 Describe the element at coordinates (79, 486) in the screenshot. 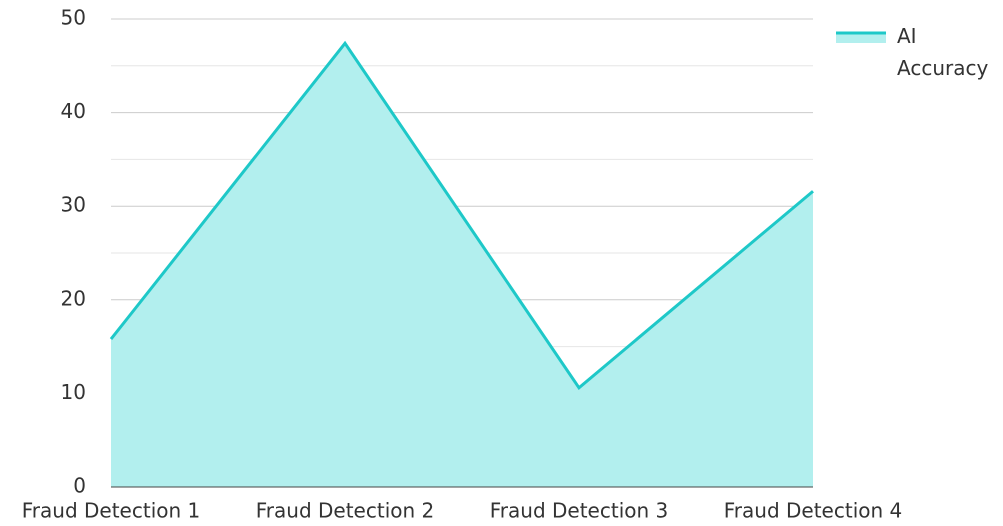

I see `y-tick-label: 0` at that location.